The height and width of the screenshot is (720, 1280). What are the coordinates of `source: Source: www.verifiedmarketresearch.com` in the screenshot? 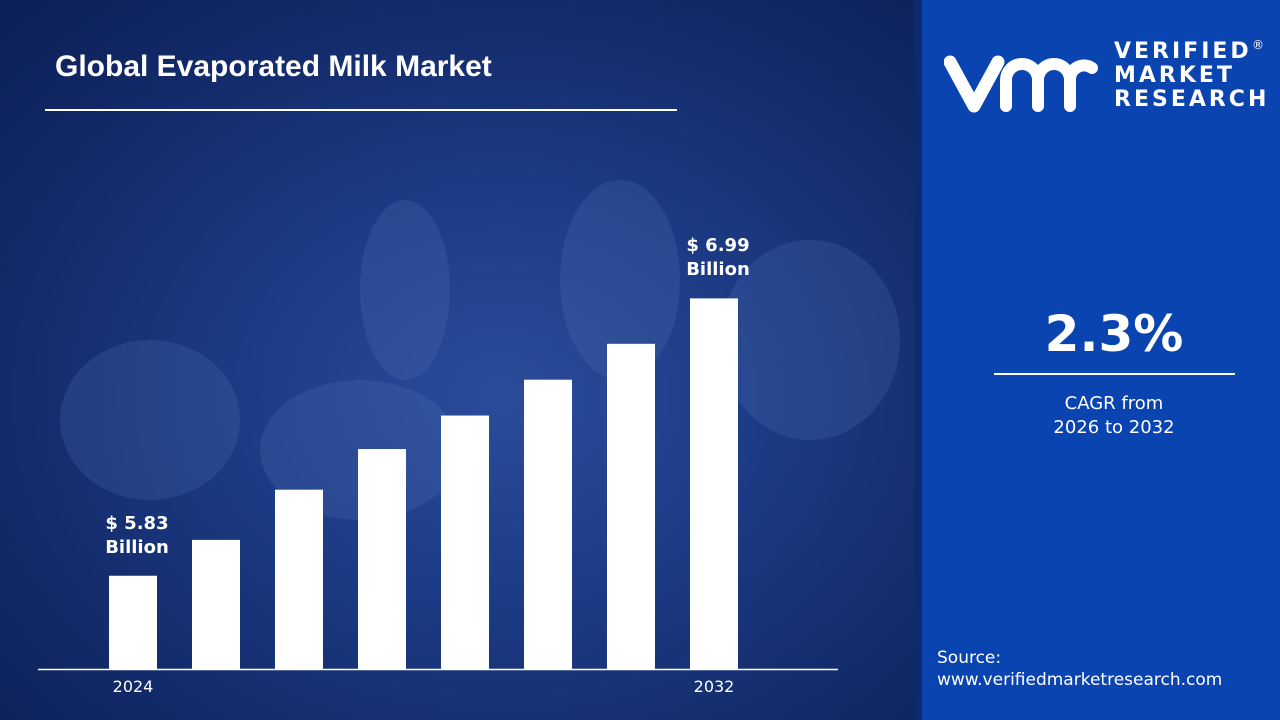 It's located at (1079, 669).